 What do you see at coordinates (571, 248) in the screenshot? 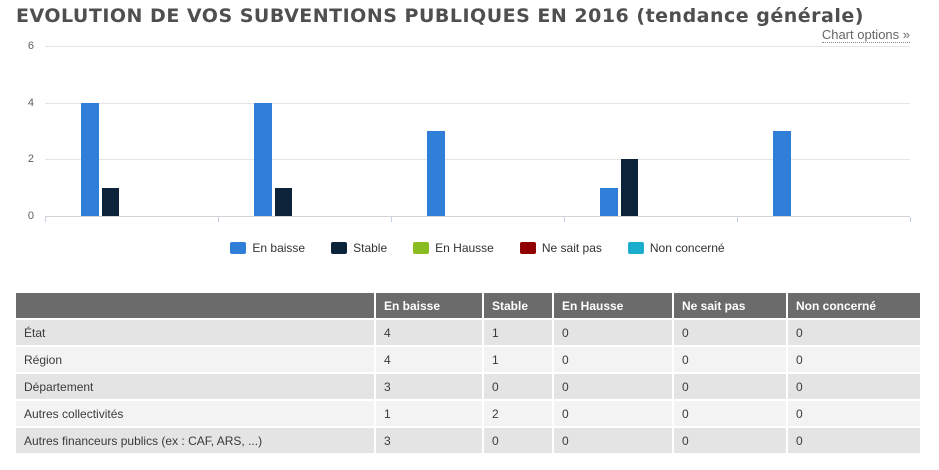
I see `legend-label: Ne sait pas` at bounding box center [571, 248].